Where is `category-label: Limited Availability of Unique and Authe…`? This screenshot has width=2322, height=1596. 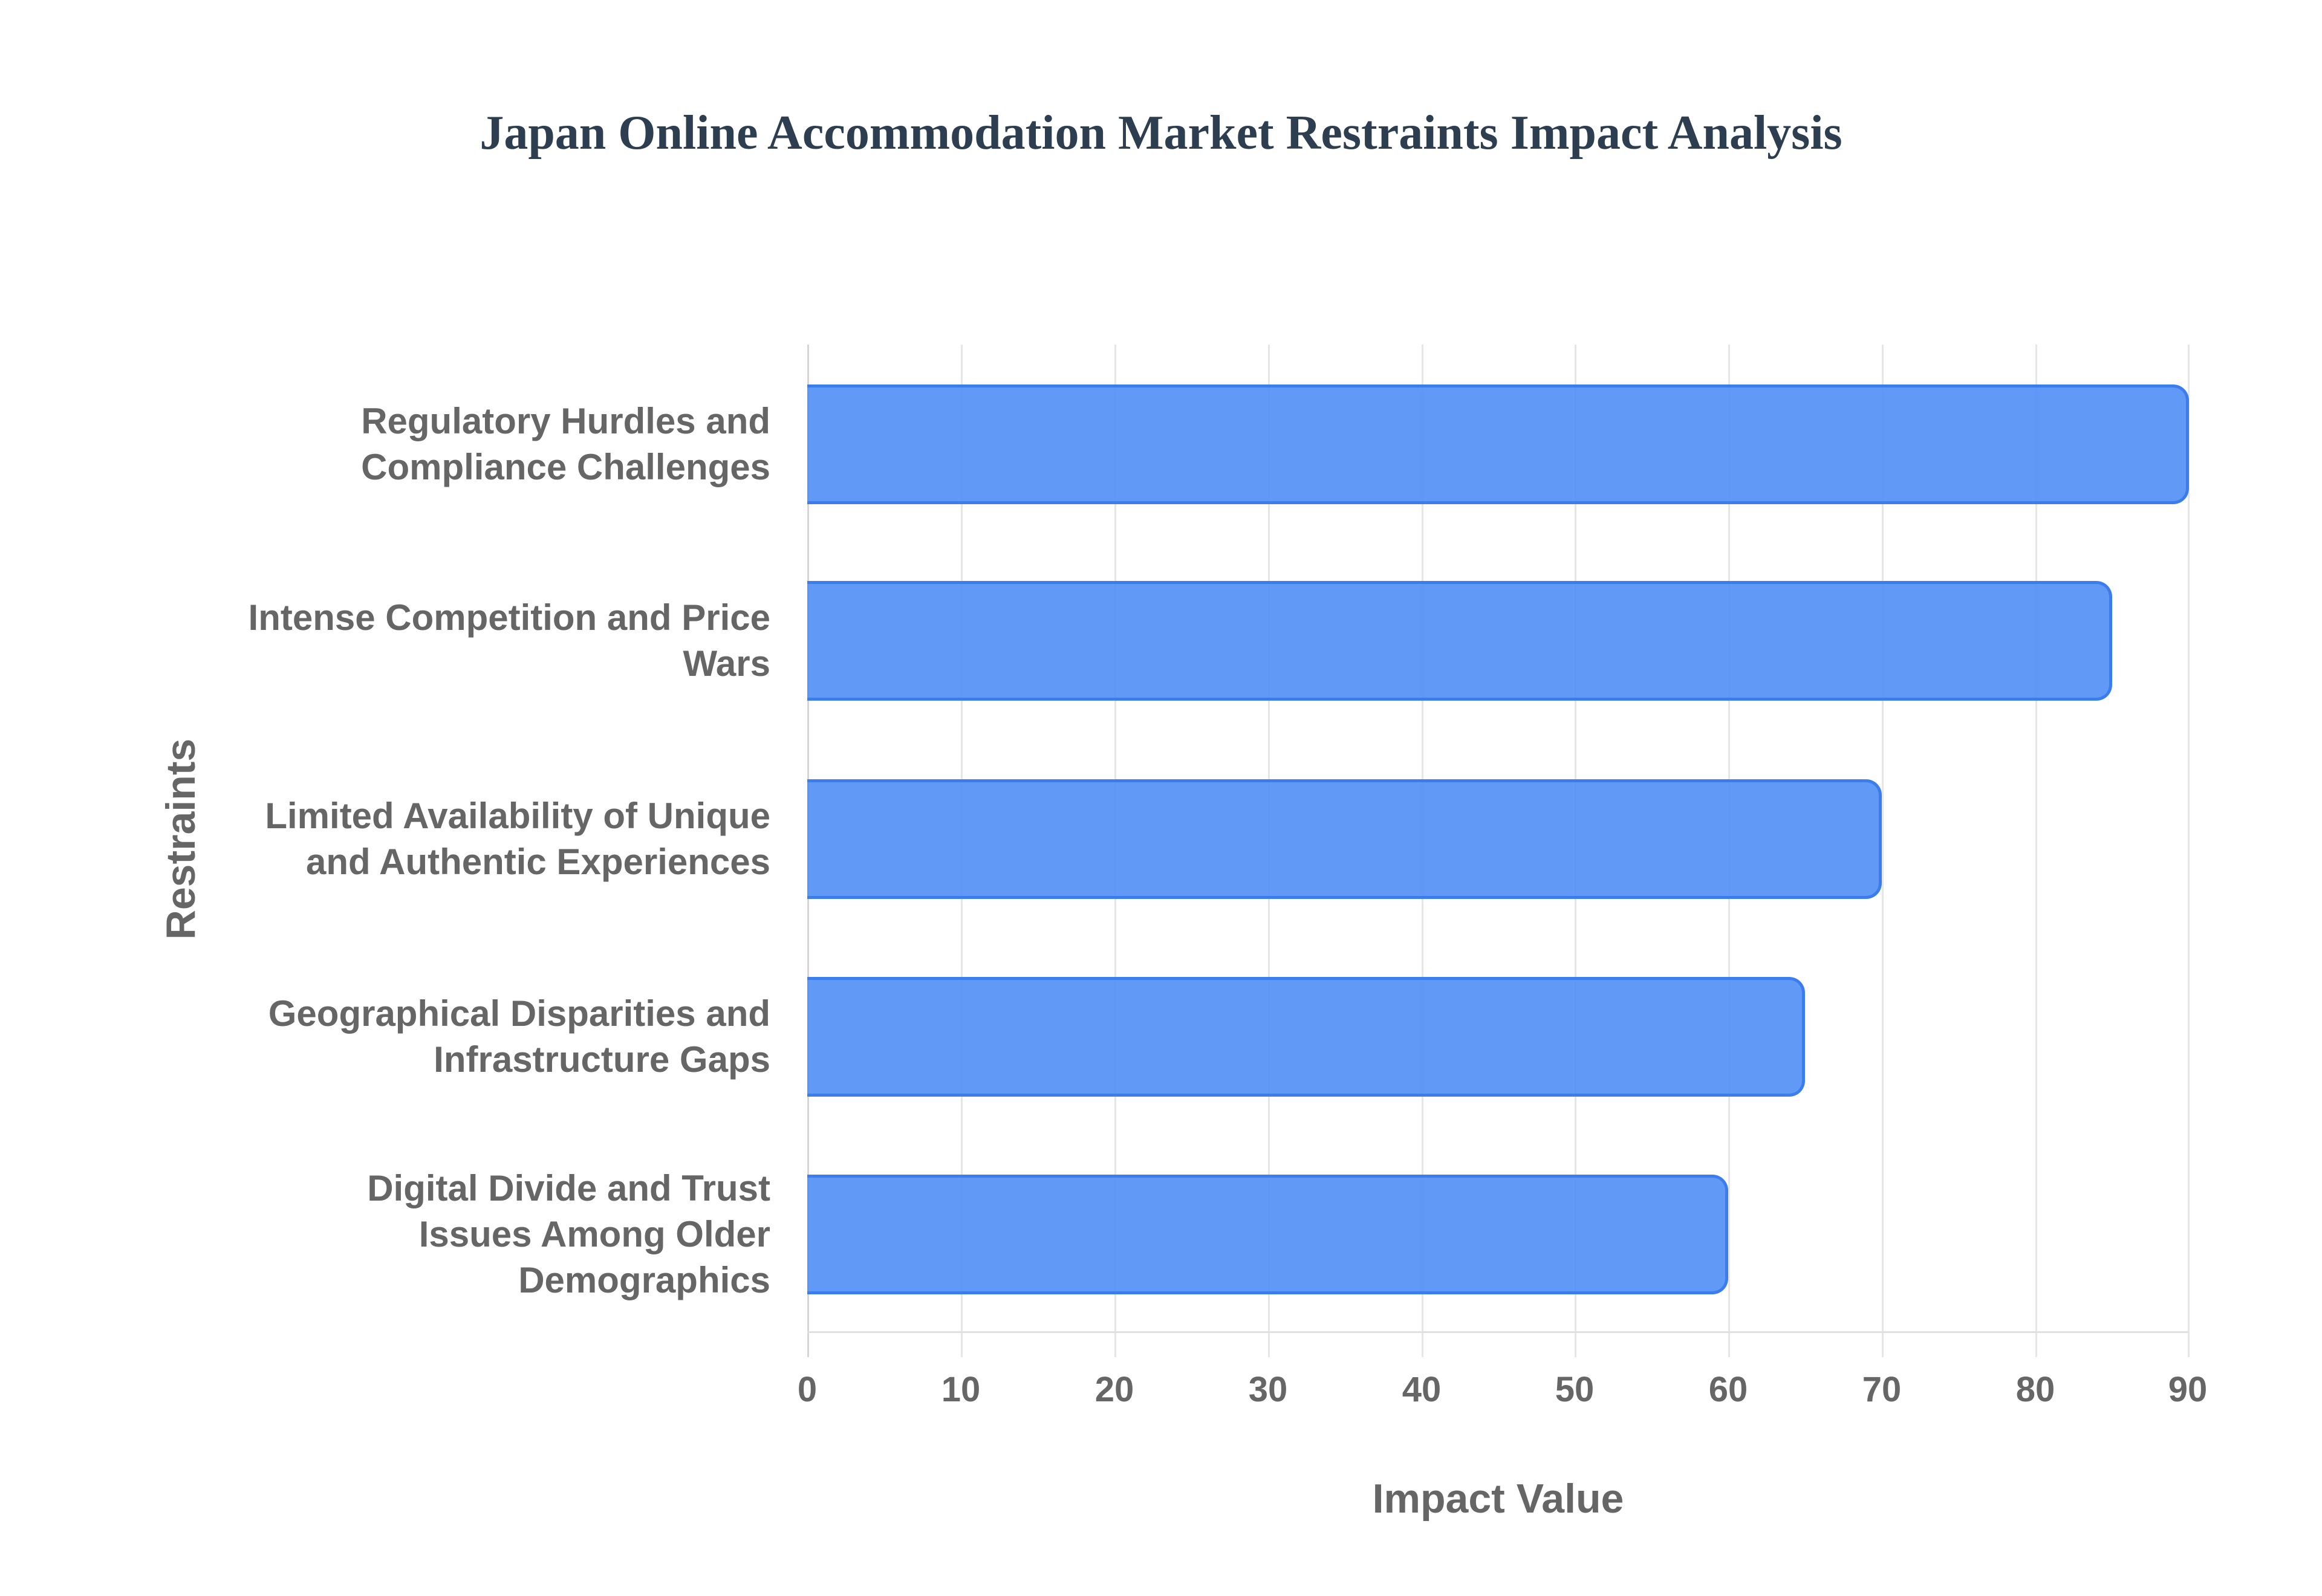 category-label: Limited Availability of Unique and Authe… is located at coordinates (517, 839).